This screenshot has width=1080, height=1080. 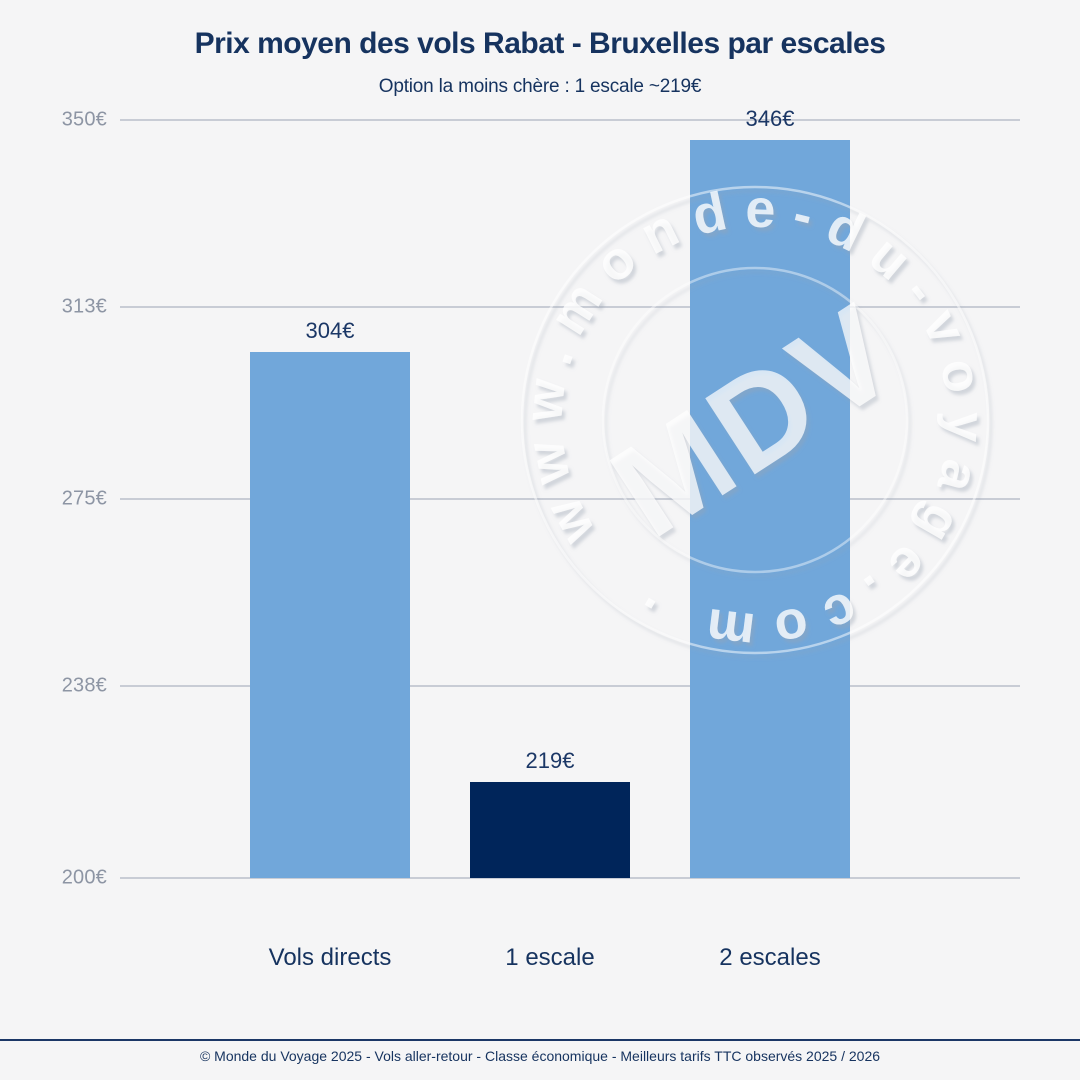 What do you see at coordinates (84, 877) in the screenshot?
I see `y-tick-label: 200€` at bounding box center [84, 877].